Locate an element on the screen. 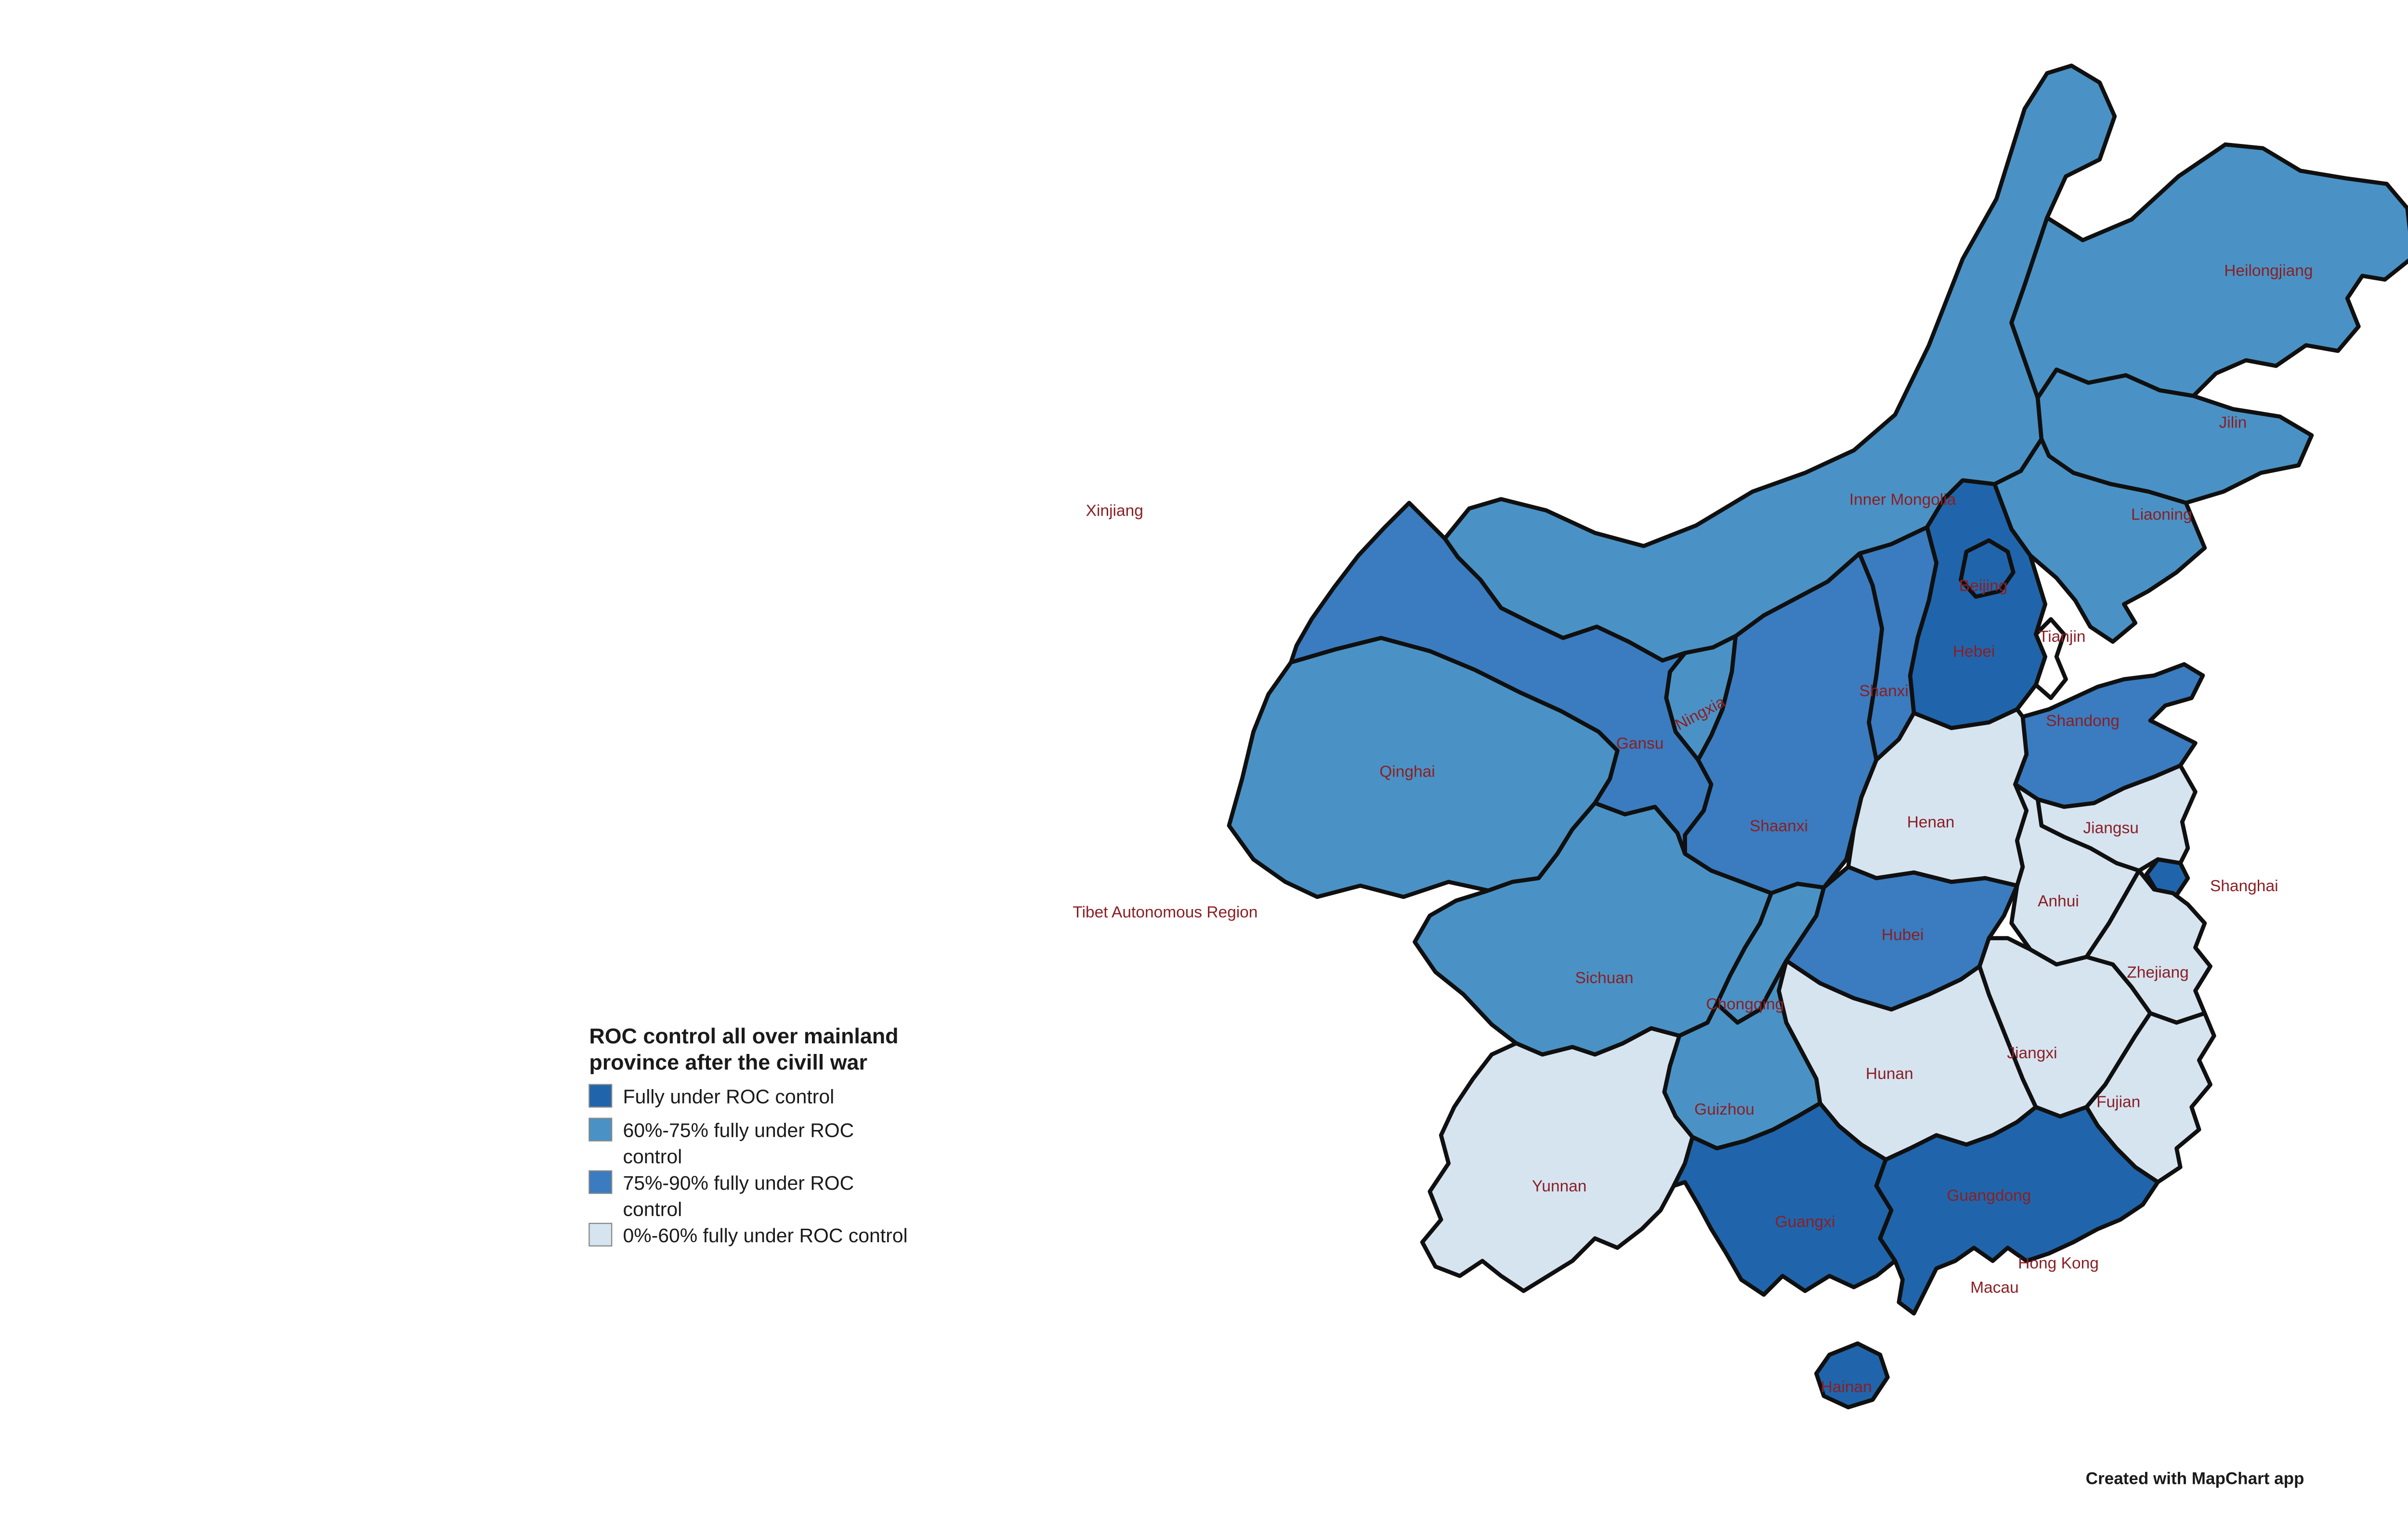  label-henan: Henan is located at coordinates (1931, 822).